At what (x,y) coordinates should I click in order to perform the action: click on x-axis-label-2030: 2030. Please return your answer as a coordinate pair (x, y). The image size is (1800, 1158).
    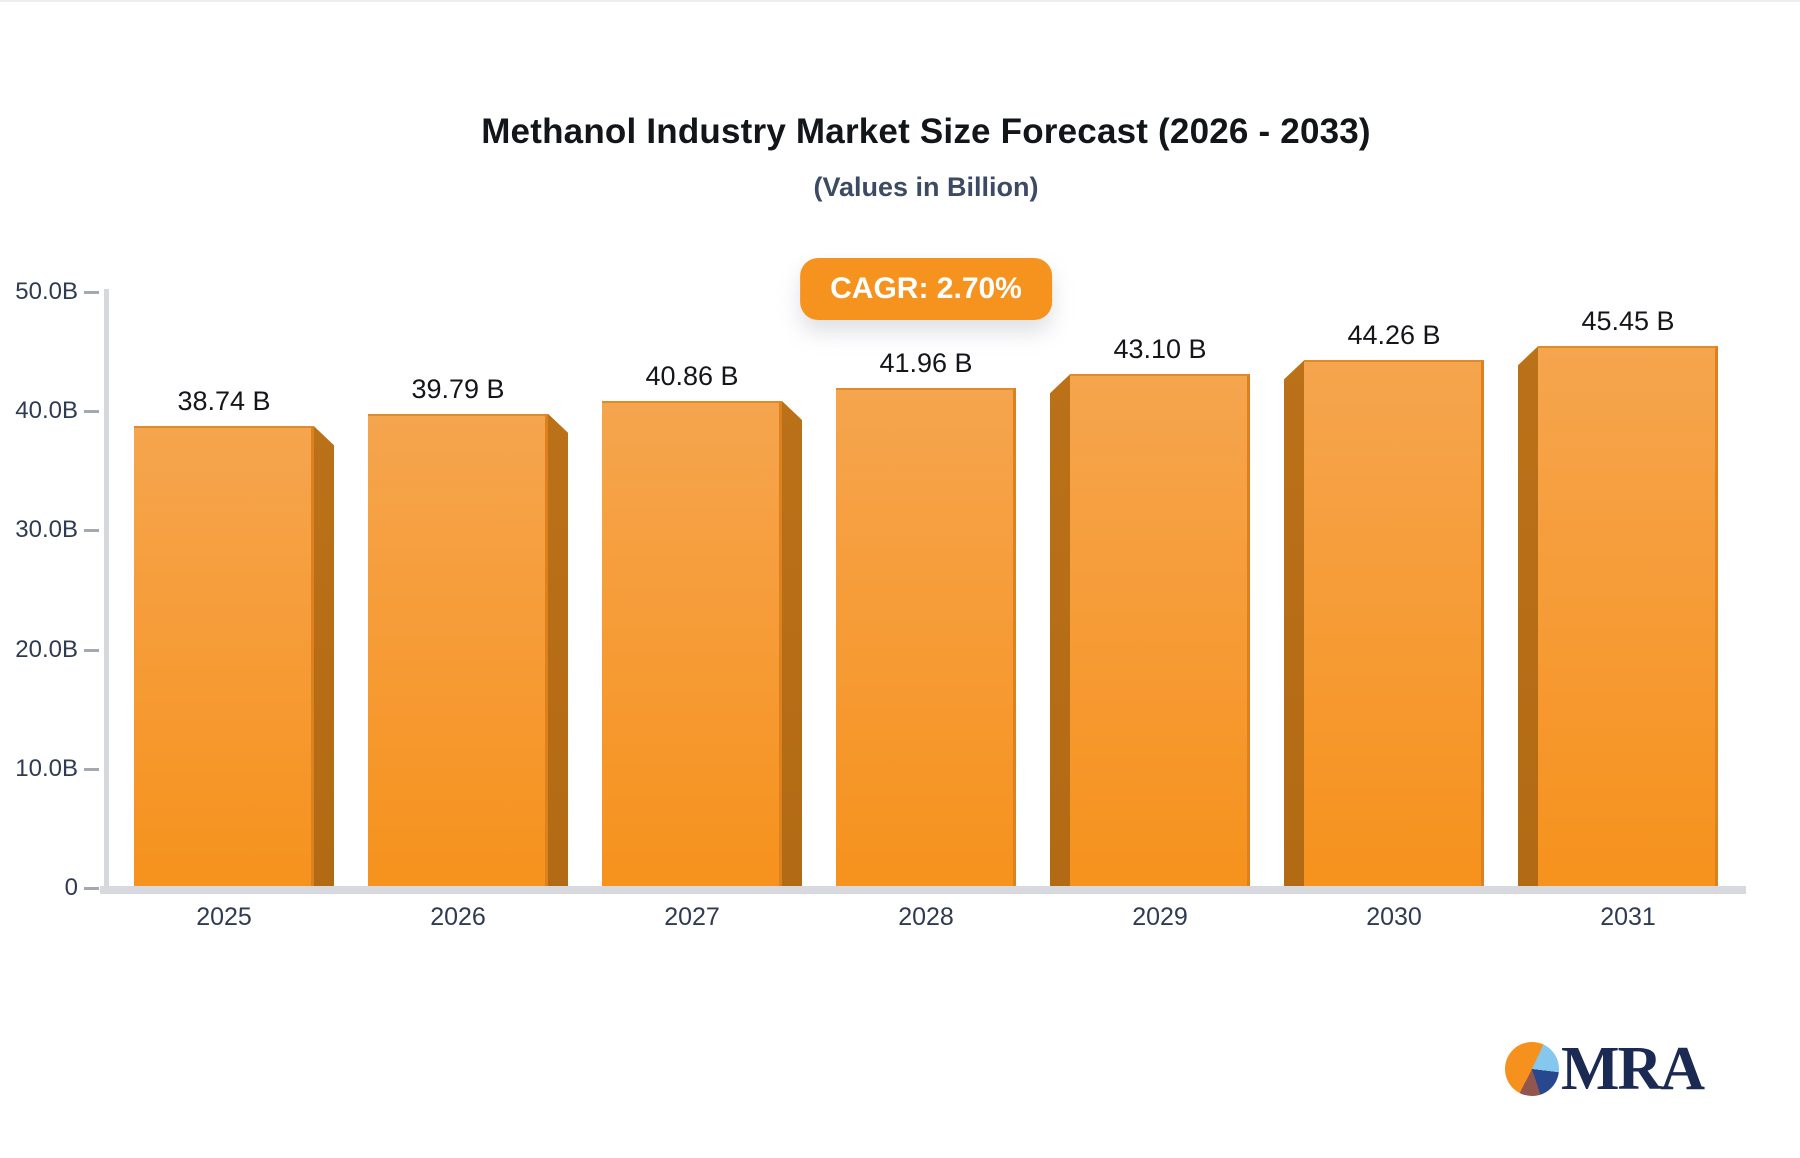
    Looking at the image, I should click on (1394, 917).